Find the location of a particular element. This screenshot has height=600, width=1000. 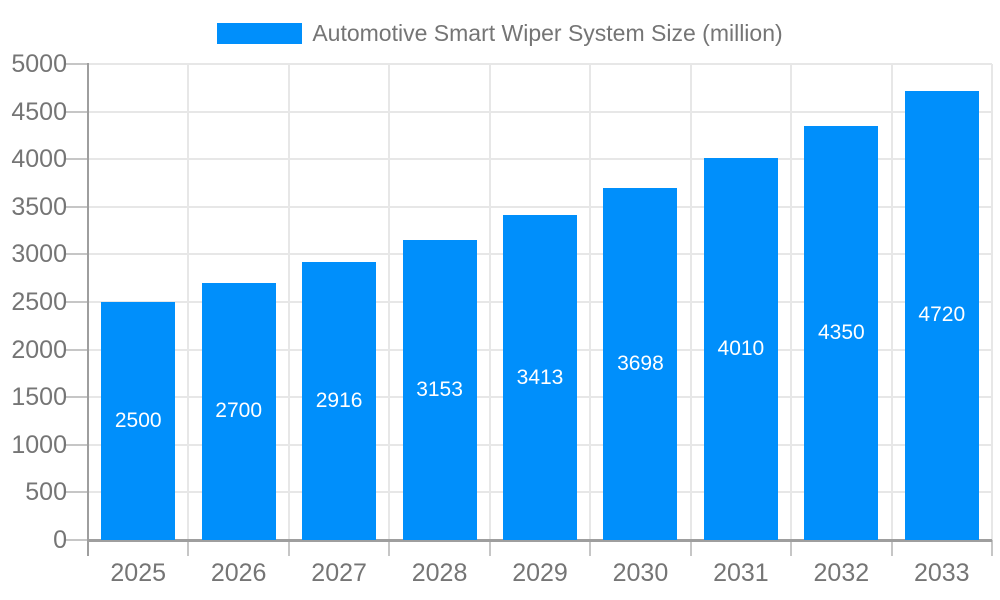

x-axis-label: 2033 is located at coordinates (941, 573).